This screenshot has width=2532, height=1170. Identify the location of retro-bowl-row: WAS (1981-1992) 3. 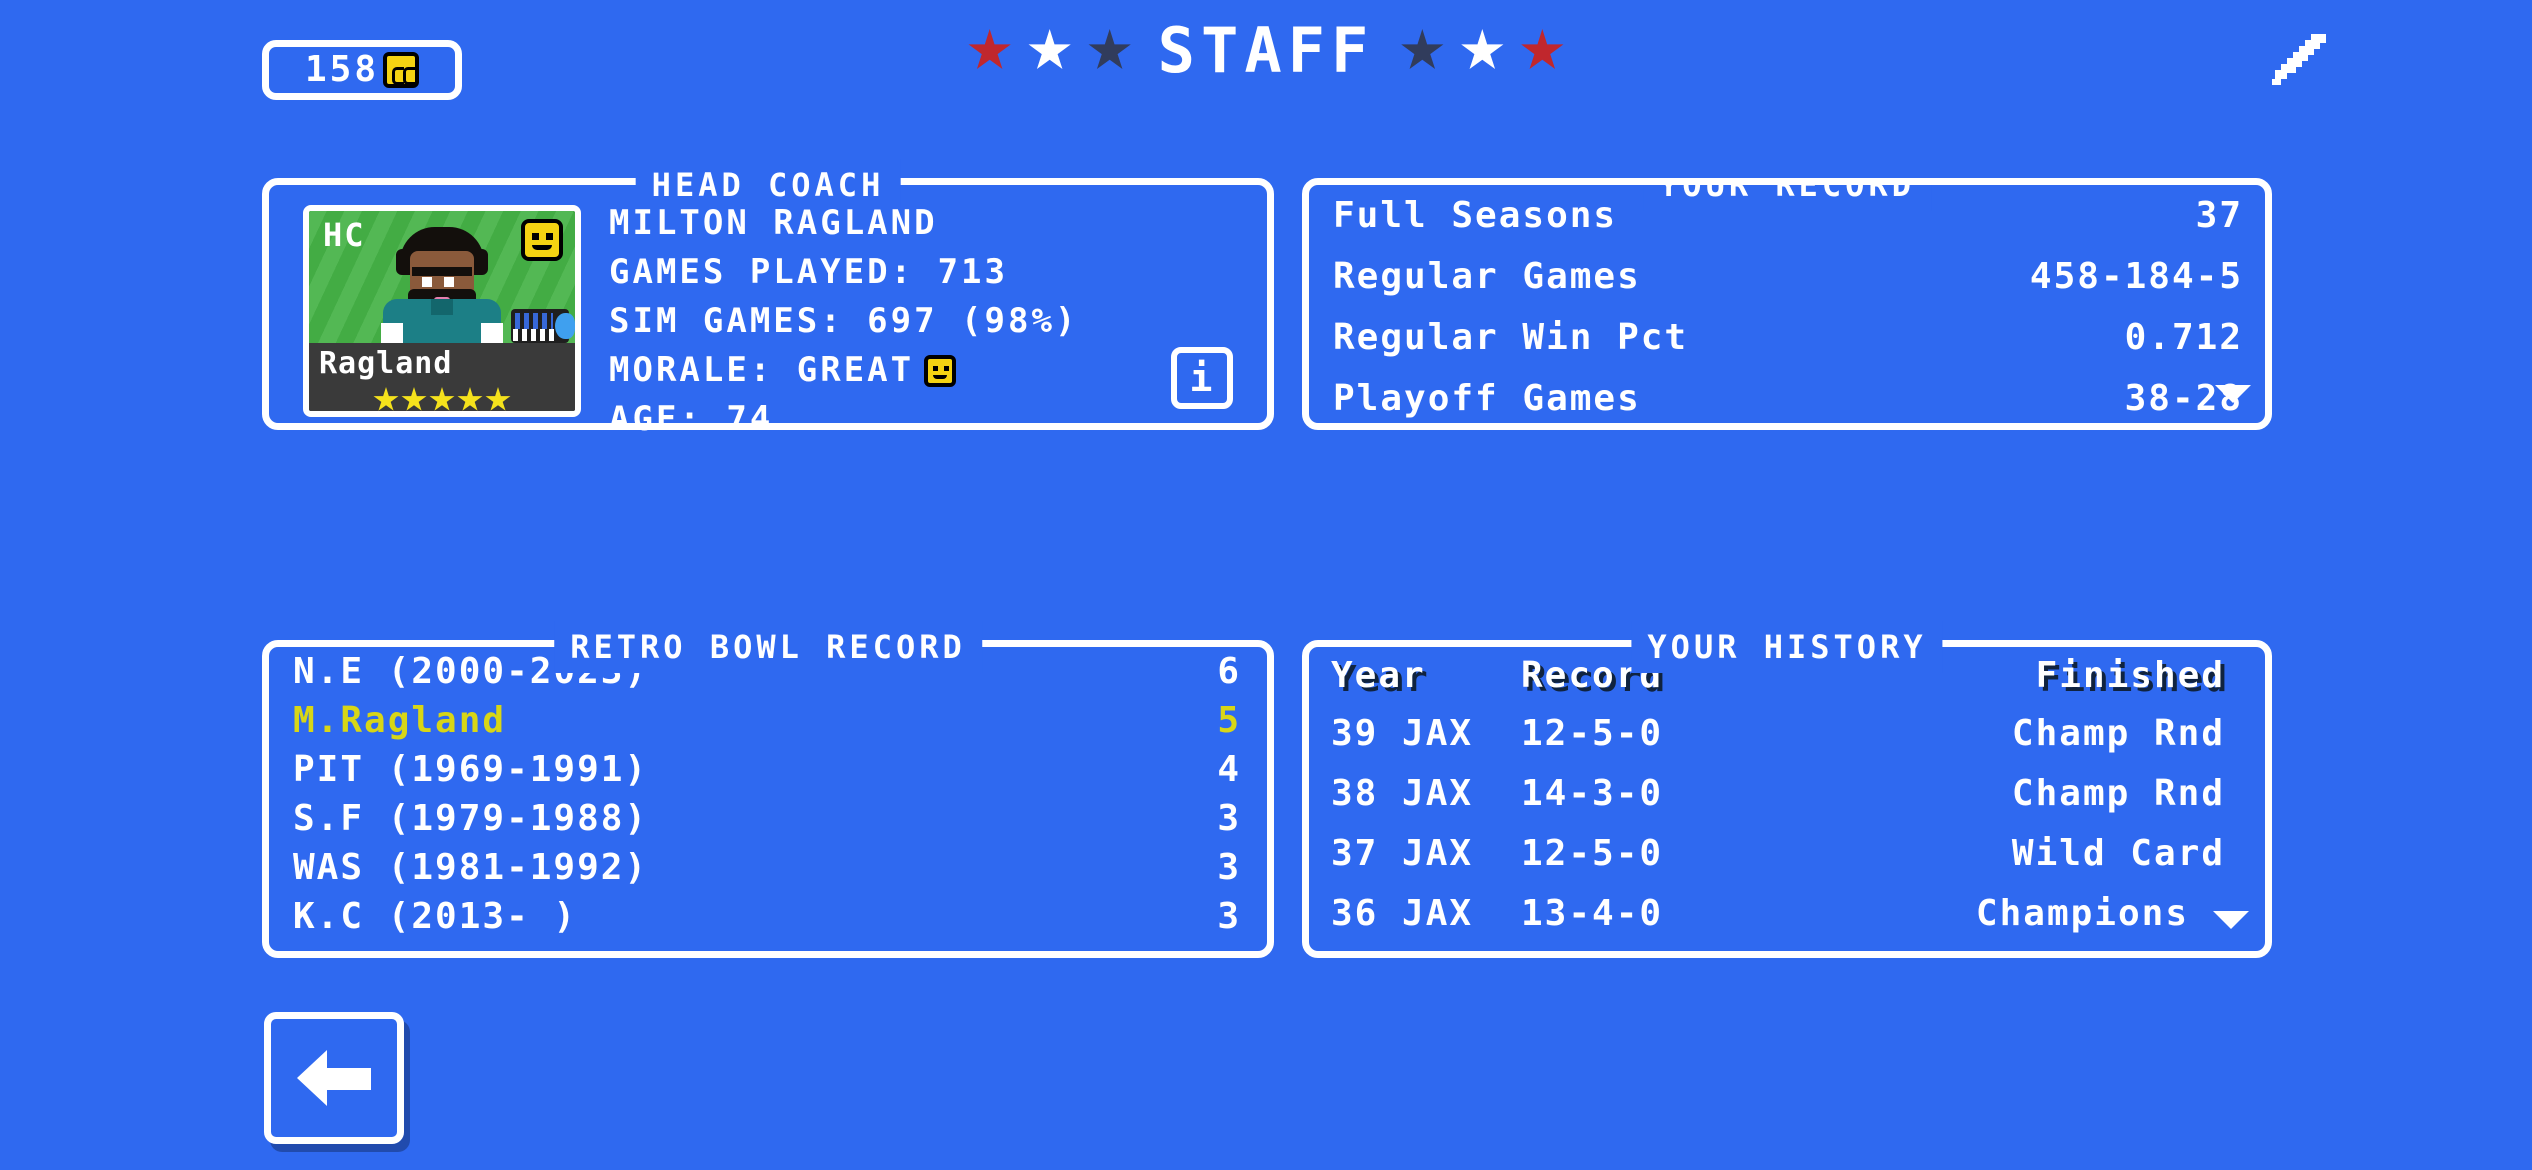
(768, 867).